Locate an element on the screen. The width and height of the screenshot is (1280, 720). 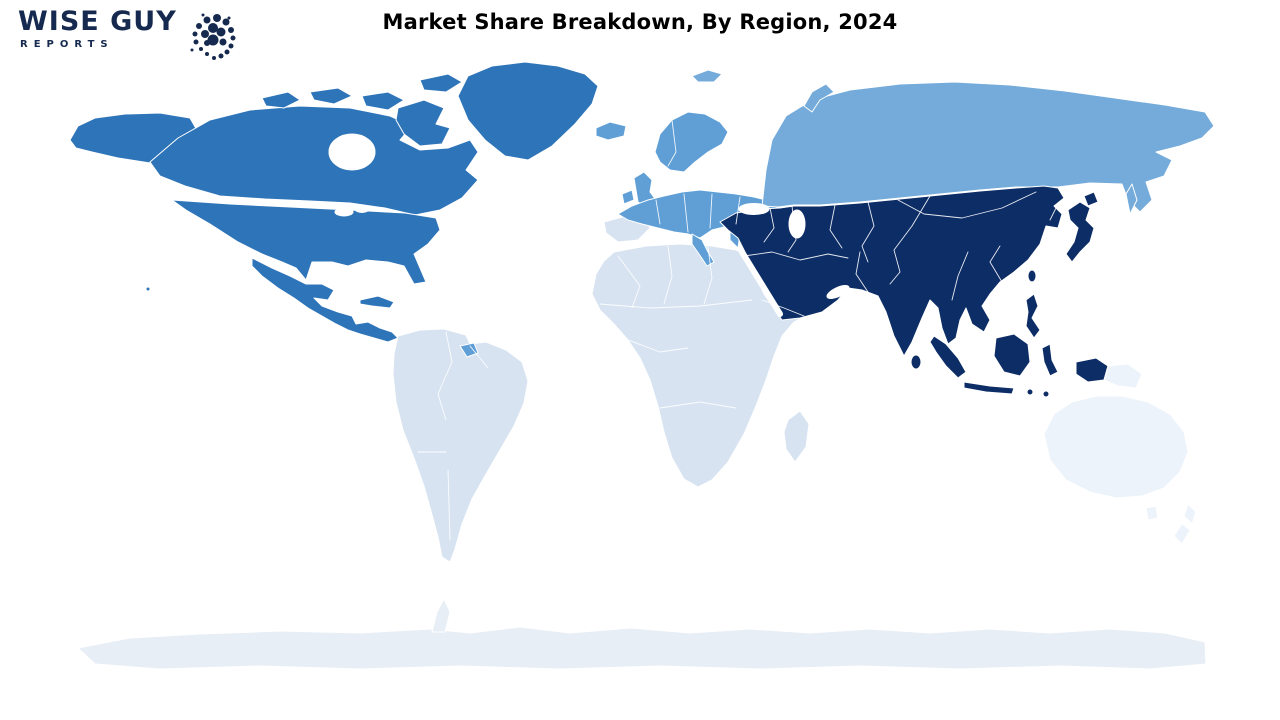
island-sumatra is located at coordinates (948, 357).